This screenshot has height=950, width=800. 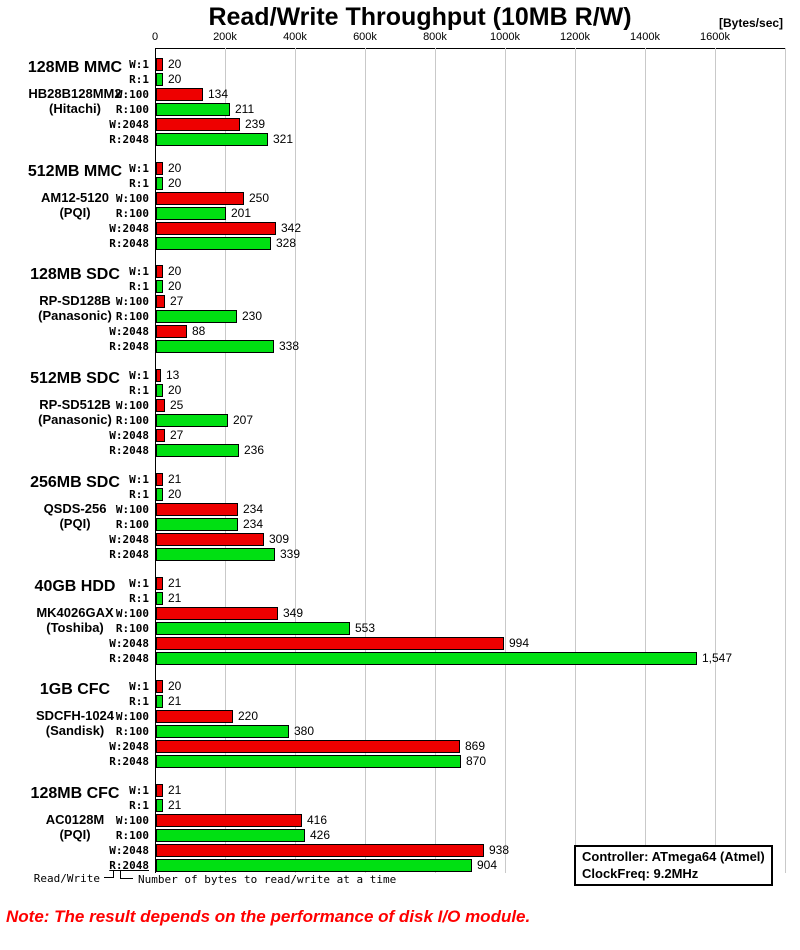 I want to click on bar-value-label: 321, so click(x=283, y=139).